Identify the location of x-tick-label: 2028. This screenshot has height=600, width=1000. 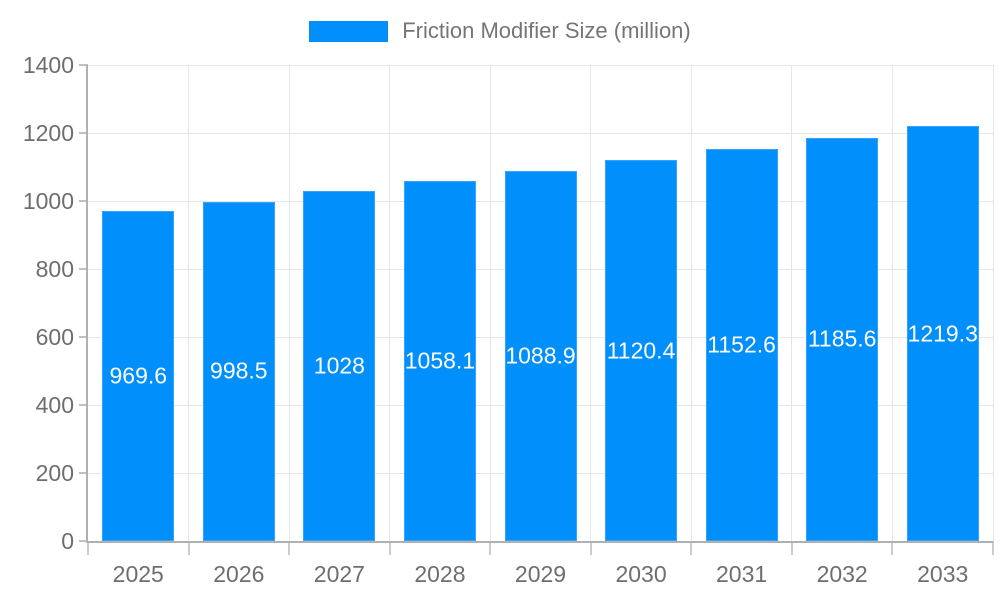
(440, 574).